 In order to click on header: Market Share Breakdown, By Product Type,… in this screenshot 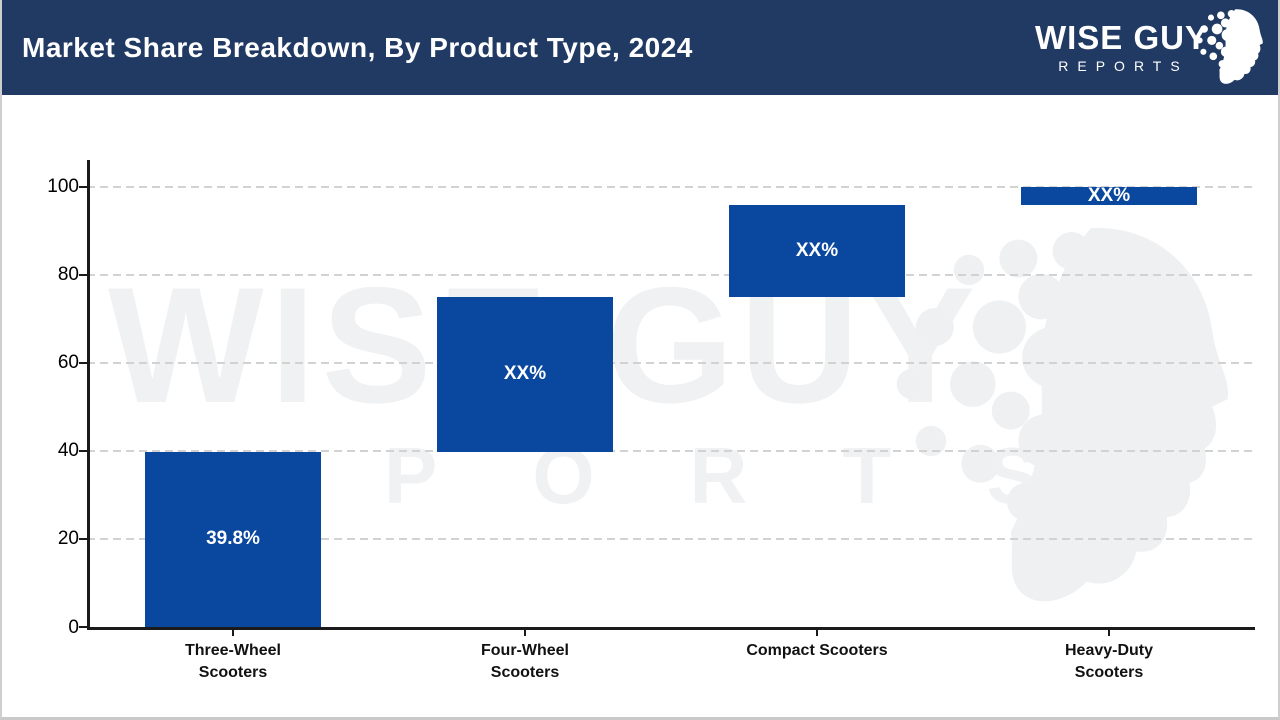, I will do `click(640, 47)`.